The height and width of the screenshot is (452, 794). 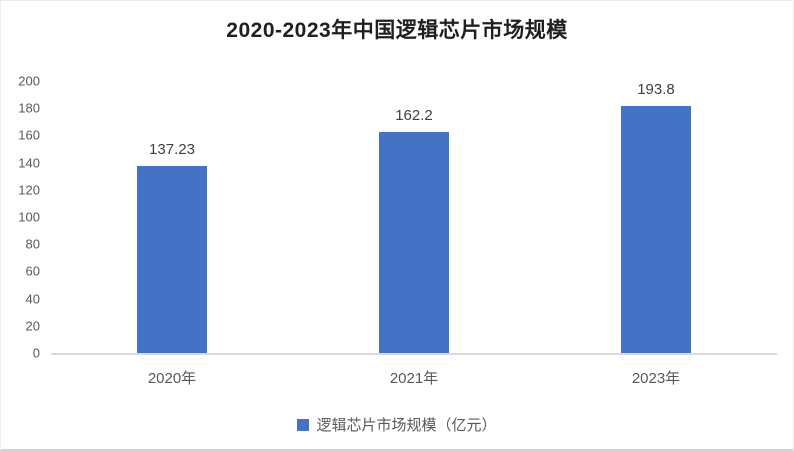 What do you see at coordinates (29, 81) in the screenshot?
I see `y-tick-label: 200` at bounding box center [29, 81].